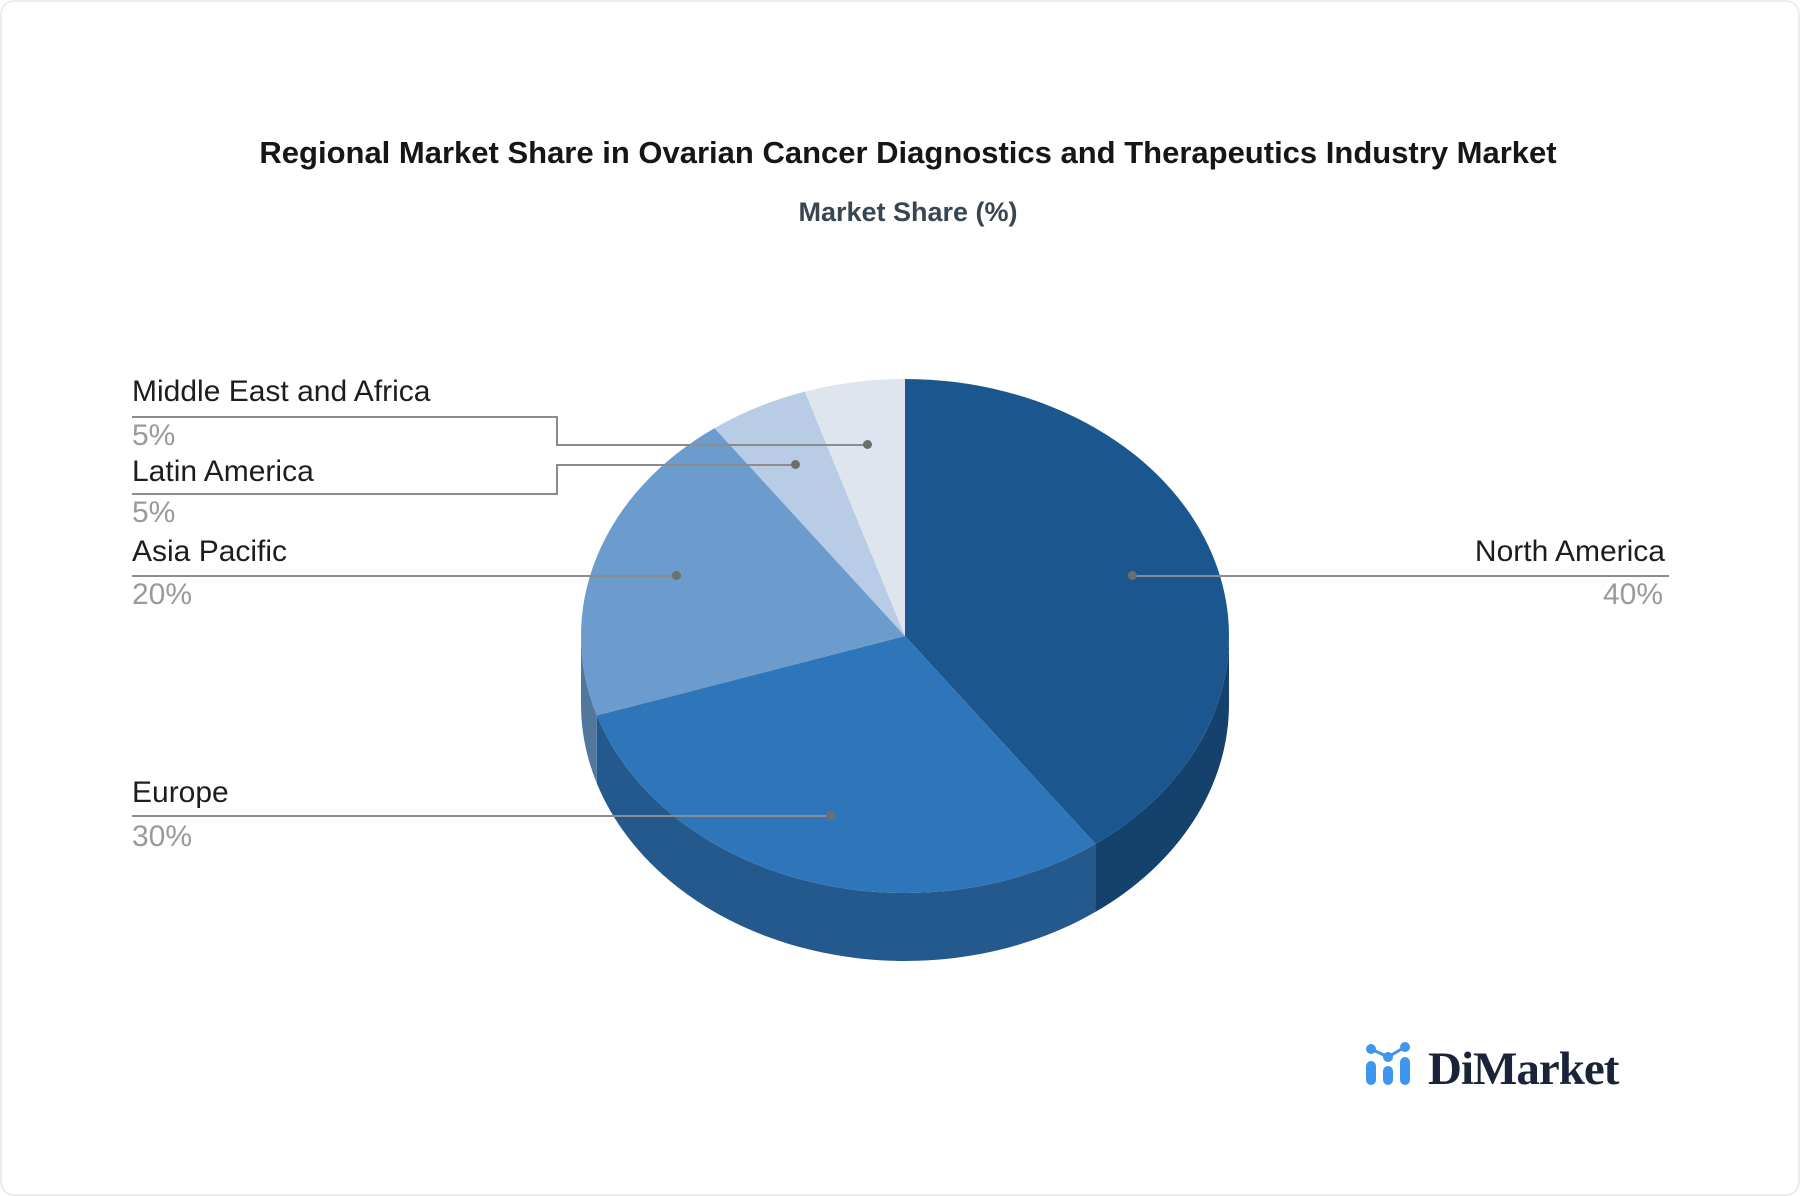 Image resolution: width=1800 pixels, height=1196 pixels. I want to click on slice-label-latin-america: Latin America, so click(223, 471).